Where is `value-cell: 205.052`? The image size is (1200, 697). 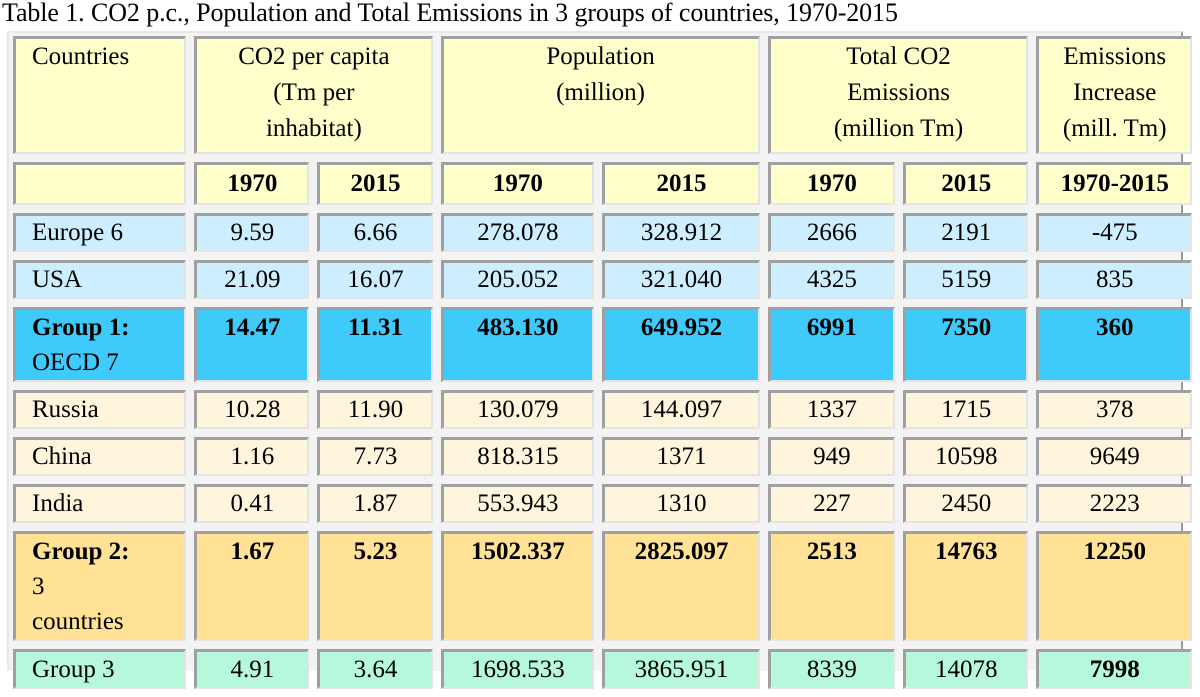 value-cell: 205.052 is located at coordinates (517, 279).